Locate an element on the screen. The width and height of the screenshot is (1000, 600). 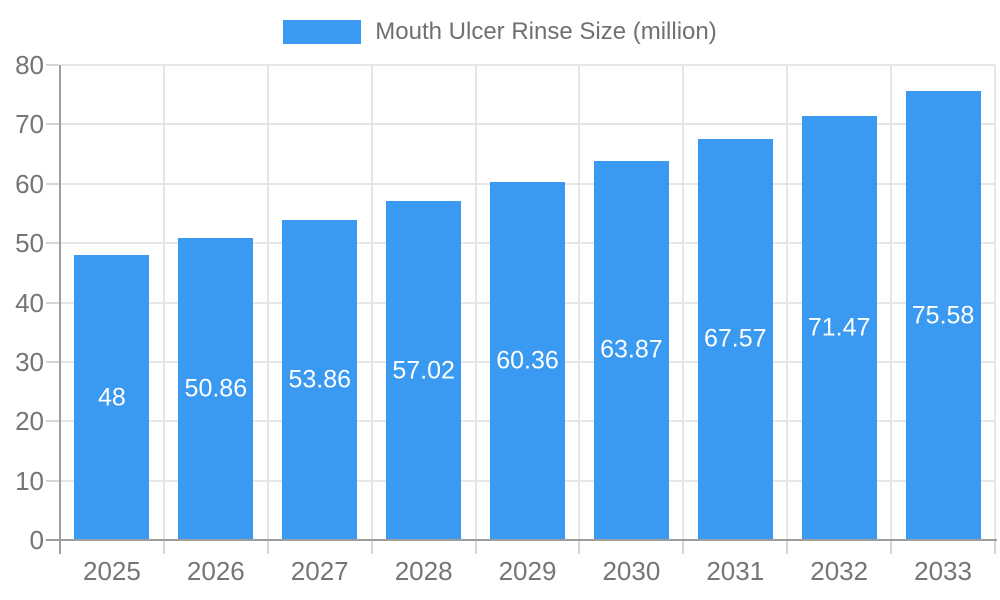
bar-value-label: 63.87 is located at coordinates (631, 349).